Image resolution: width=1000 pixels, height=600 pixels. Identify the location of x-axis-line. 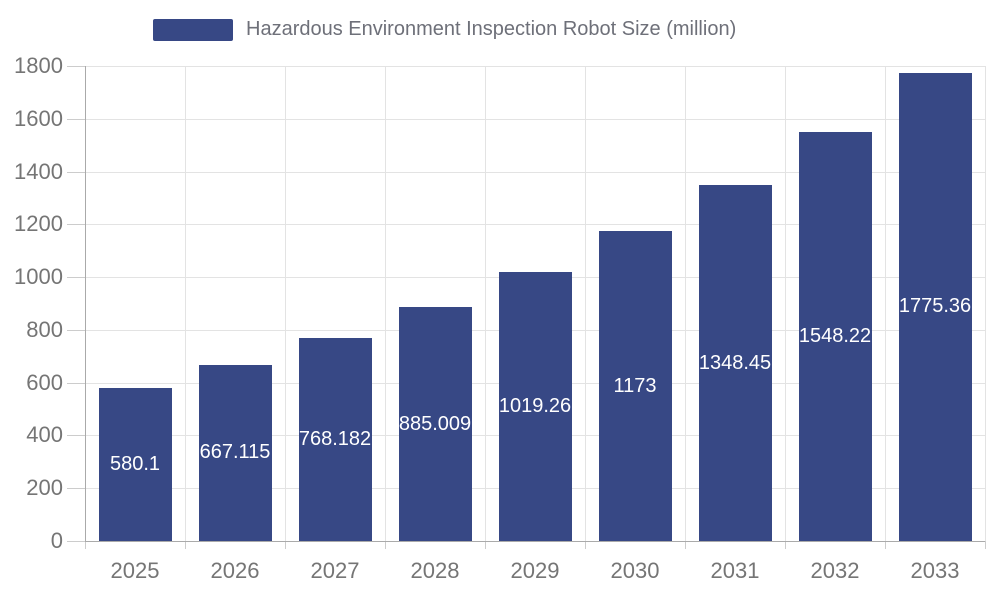
(535, 541).